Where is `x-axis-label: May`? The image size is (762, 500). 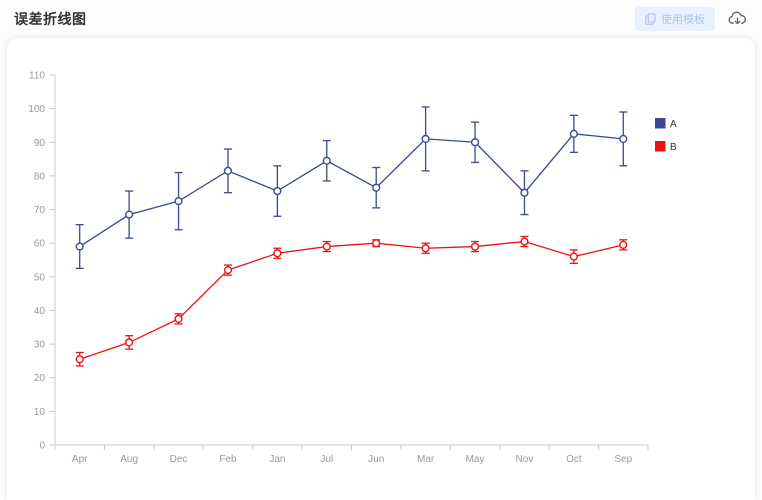 x-axis-label: May is located at coordinates (475, 459).